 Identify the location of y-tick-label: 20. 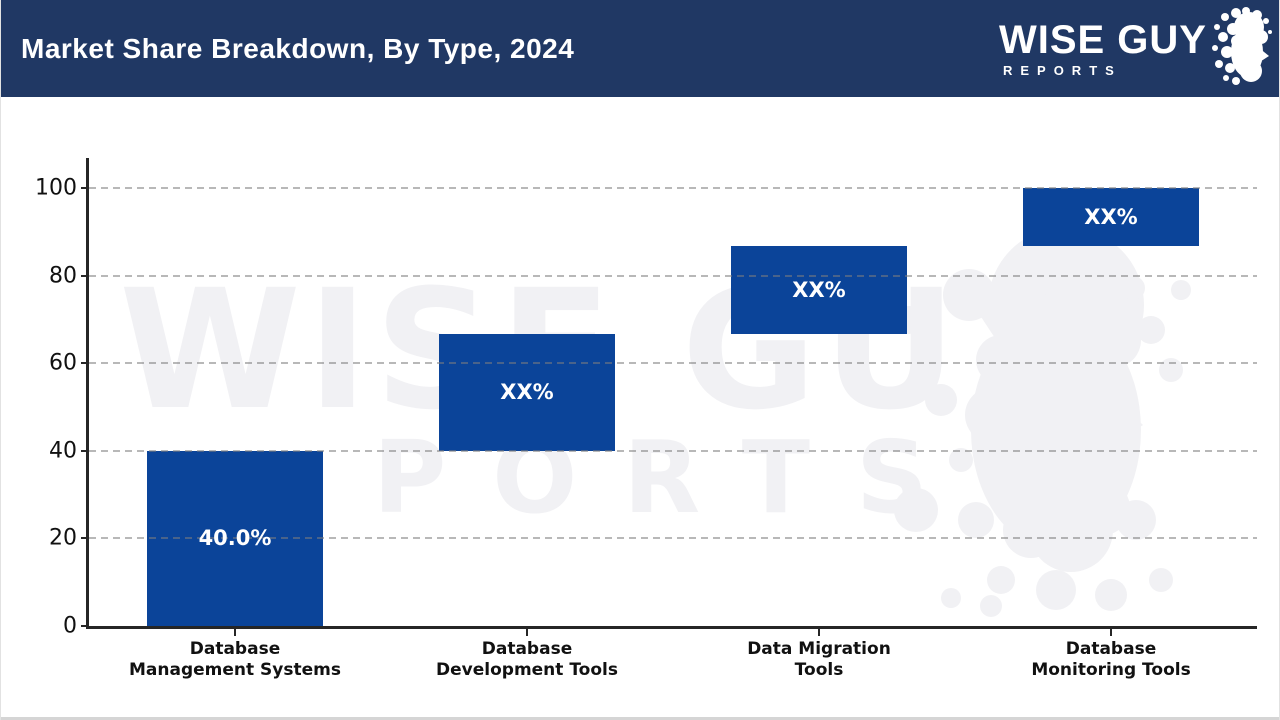
(63, 538).